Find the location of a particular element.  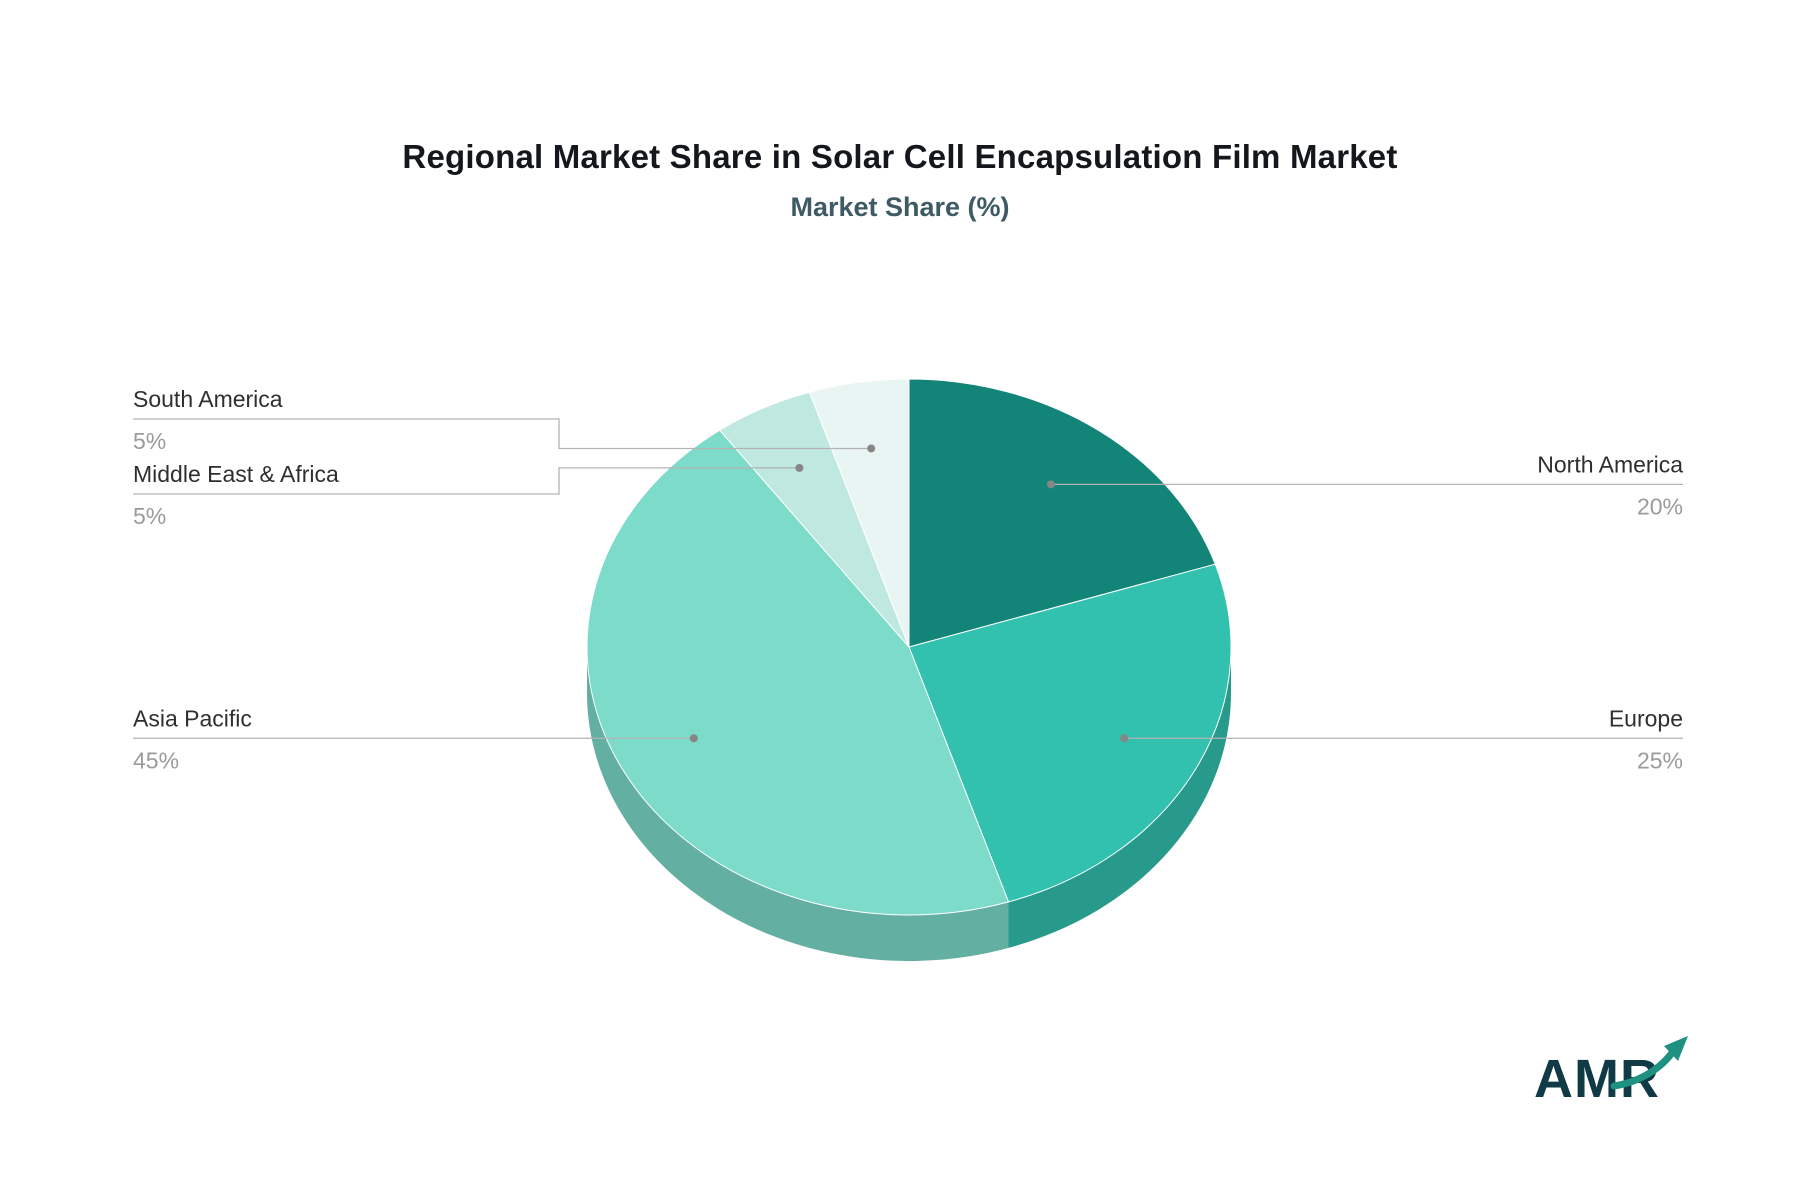

pie-slice-europe is located at coordinates (1070, 733).